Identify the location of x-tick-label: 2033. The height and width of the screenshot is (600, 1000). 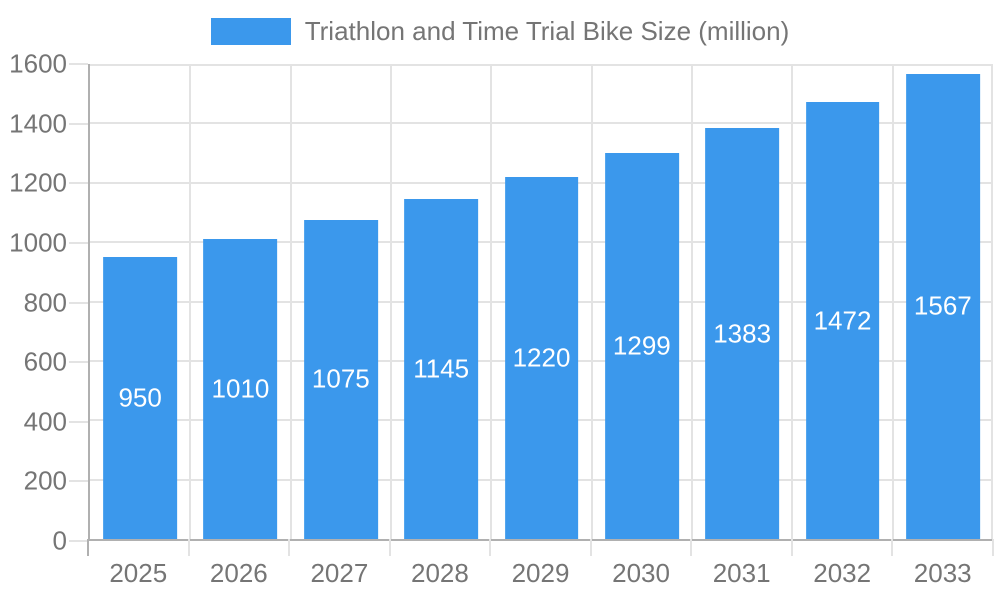
(942, 573).